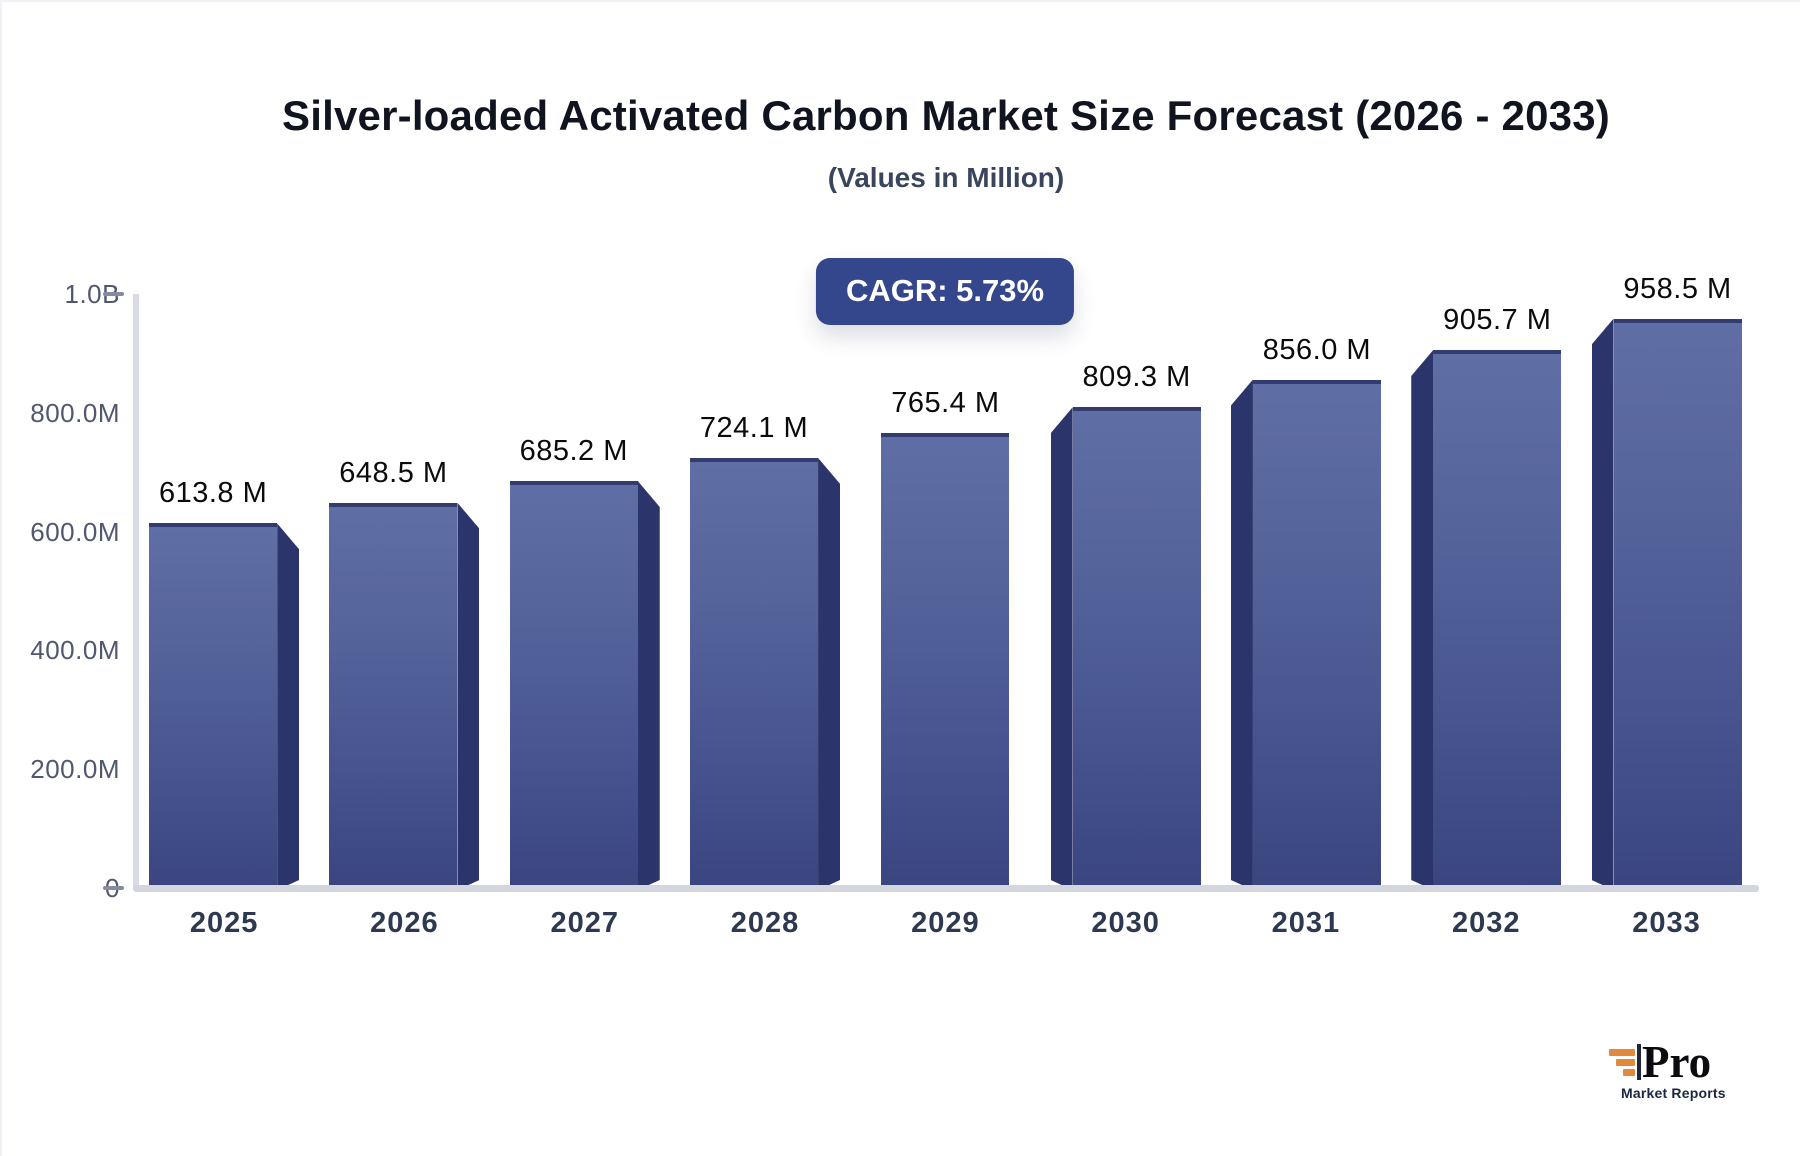 The image size is (1800, 1156). Describe the element at coordinates (213, 706) in the screenshot. I see `bar-2025` at that location.